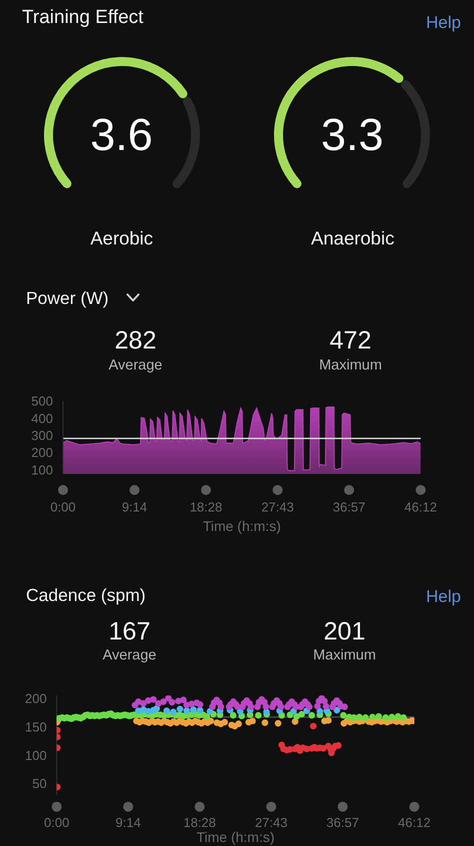 Image resolution: width=474 pixels, height=846 pixels. I want to click on text: Training Effect, so click(83, 18).